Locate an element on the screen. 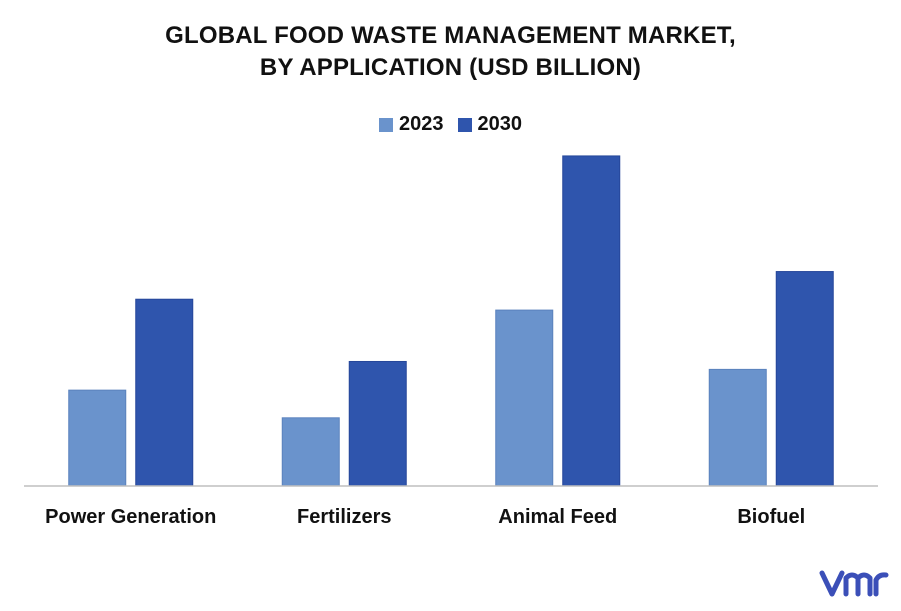 The image size is (901, 611). bar-2023-biofuel is located at coordinates (737, 427).